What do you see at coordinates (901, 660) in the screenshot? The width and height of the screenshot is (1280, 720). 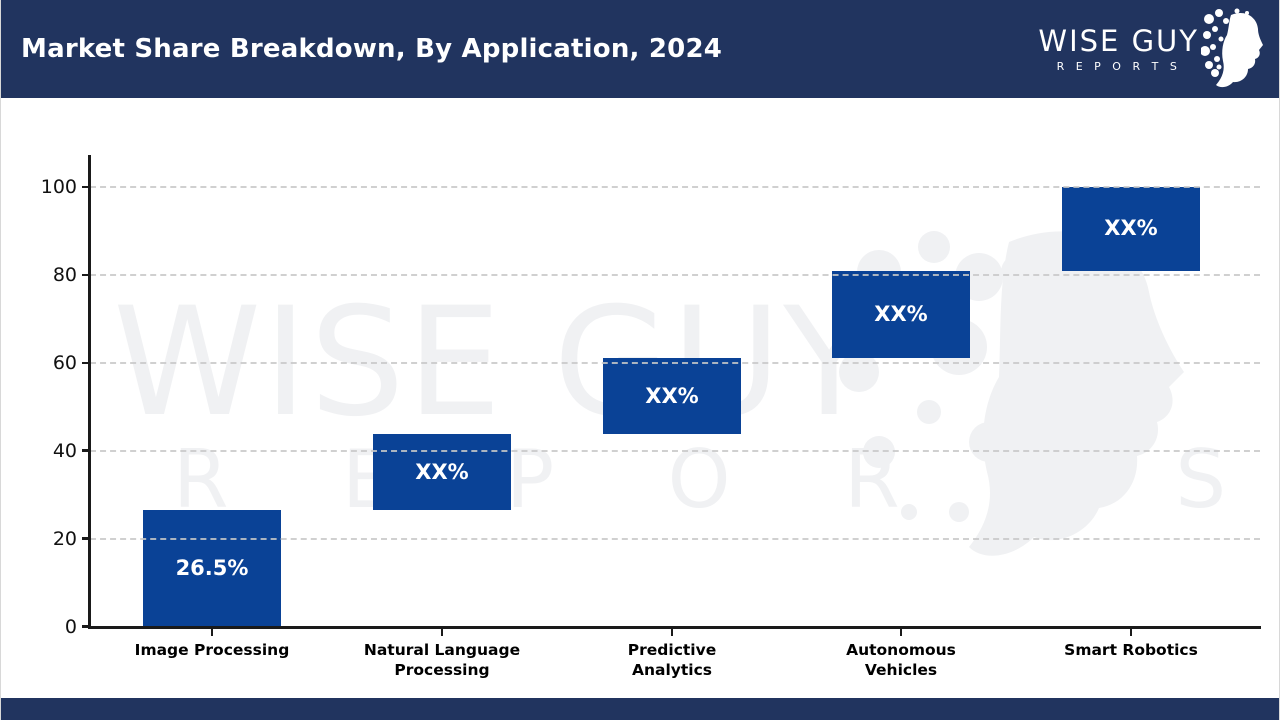 I see `x-category-label: Autonomous Vehicles` at bounding box center [901, 660].